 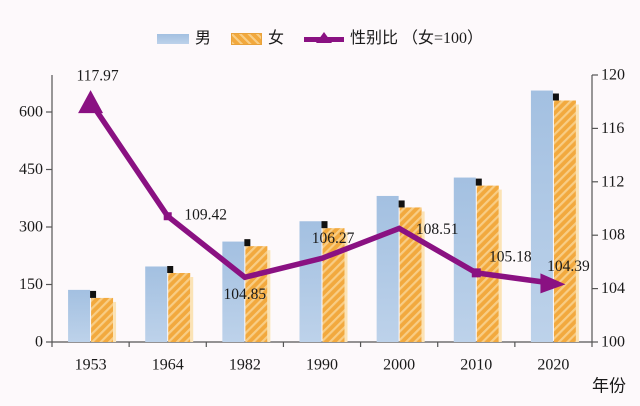 What do you see at coordinates (423, 276) in the screenshot?
I see `bar-female-highlight-2000` at bounding box center [423, 276].